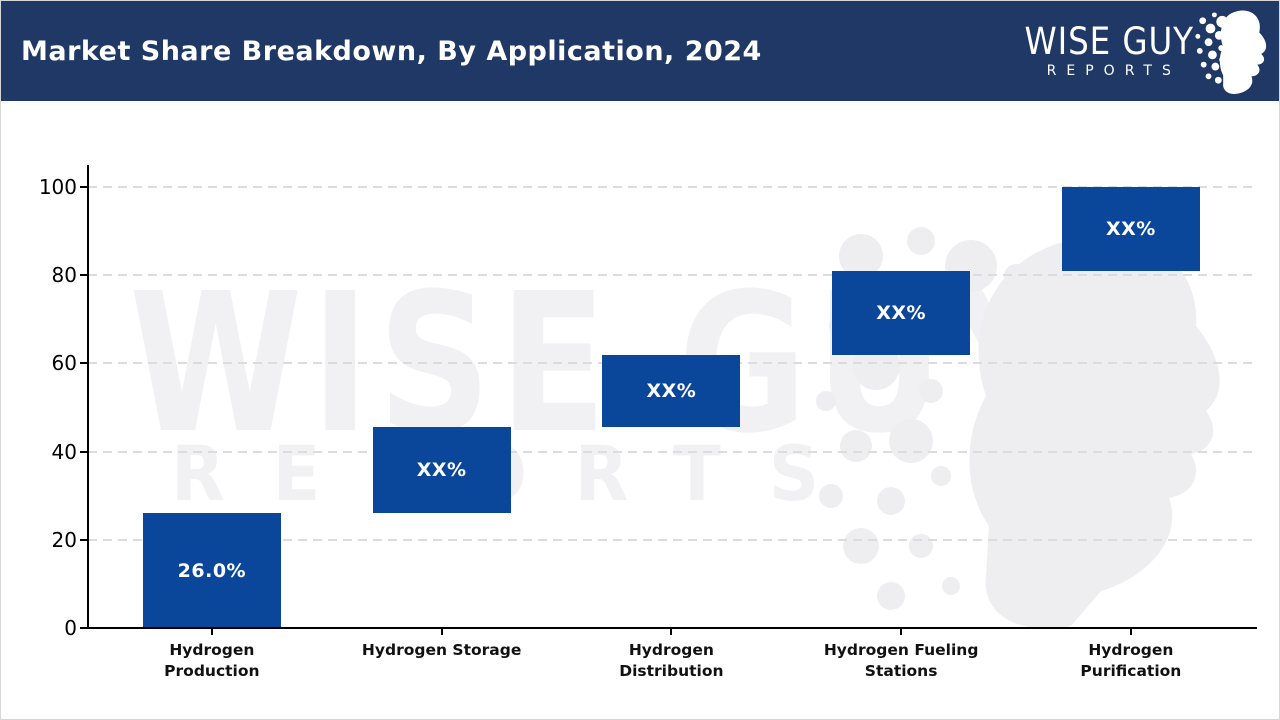  What do you see at coordinates (64, 451) in the screenshot?
I see `y-tick-label-40: 40` at bounding box center [64, 451].